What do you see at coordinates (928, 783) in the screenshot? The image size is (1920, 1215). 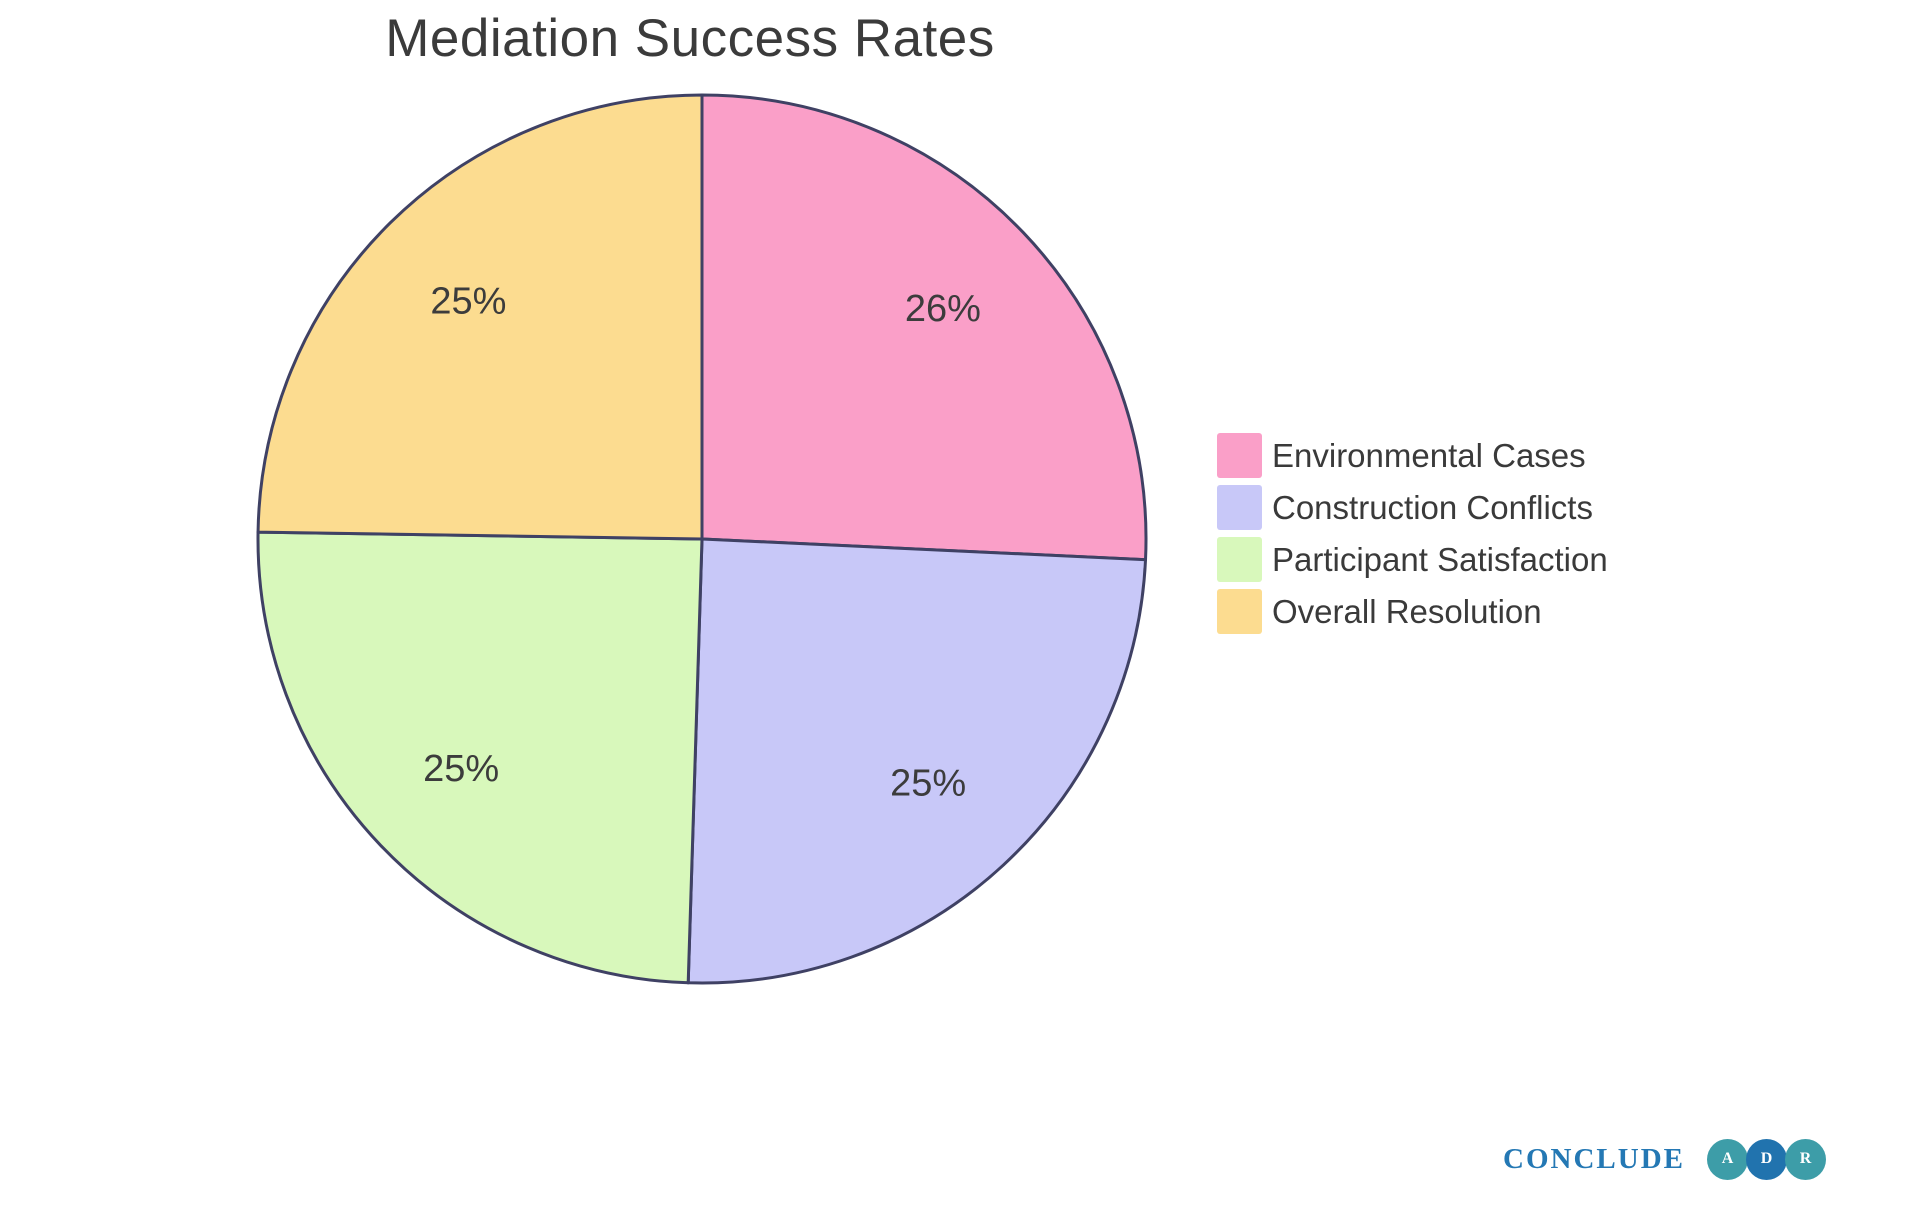 I see `pie-pct-label-construction-conflicts: 25%` at bounding box center [928, 783].